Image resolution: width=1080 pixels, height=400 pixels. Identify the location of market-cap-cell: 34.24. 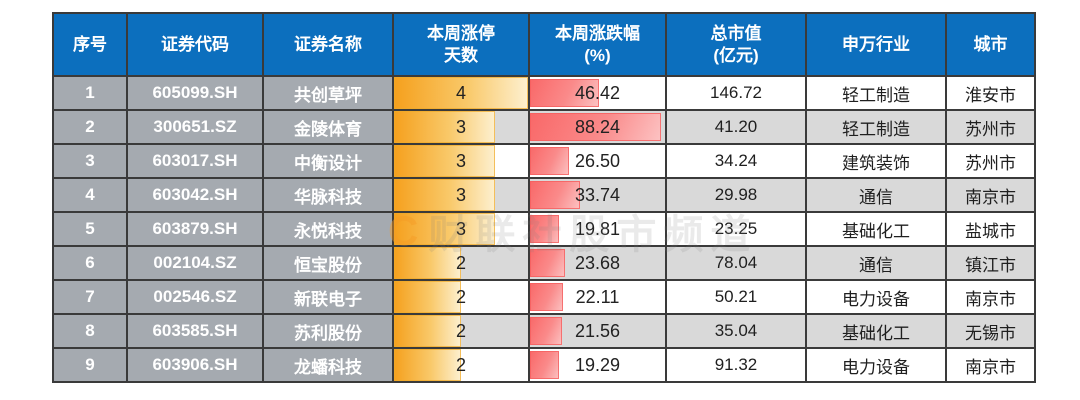
(736, 161).